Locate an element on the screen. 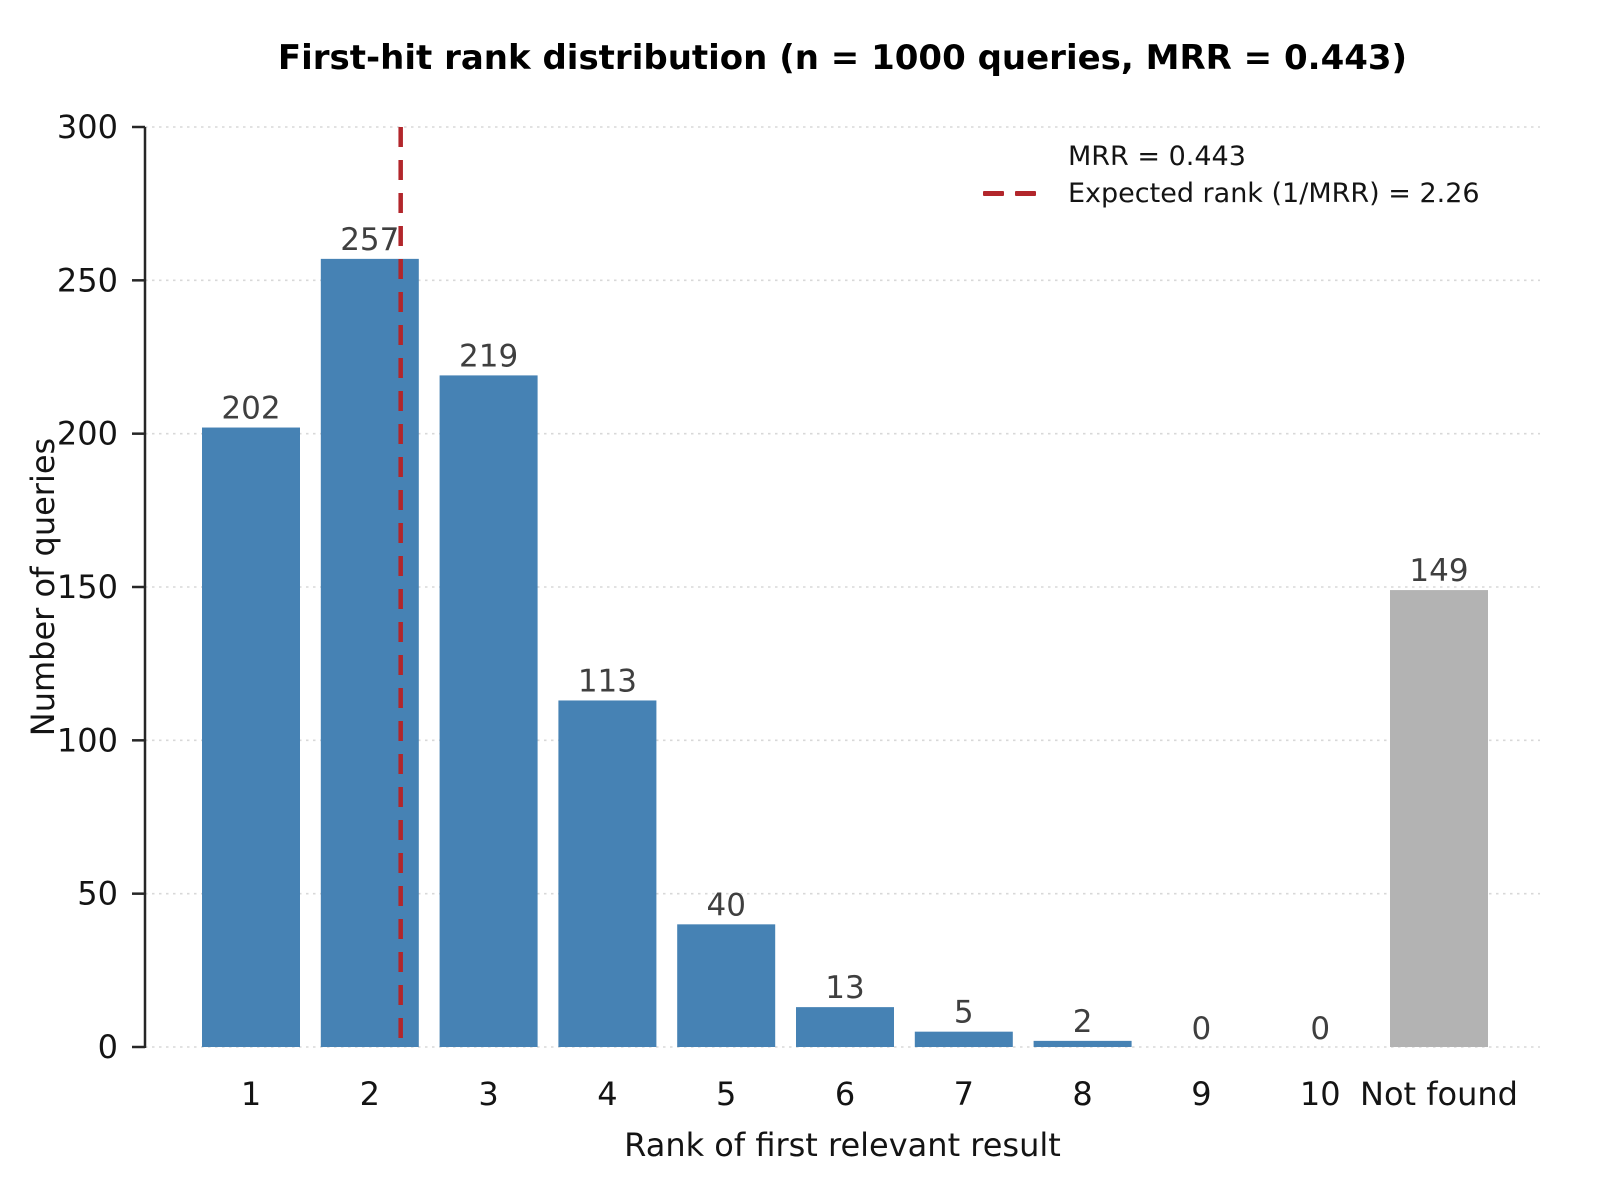  x-tick-label: Not found is located at coordinates (1439, 1094).